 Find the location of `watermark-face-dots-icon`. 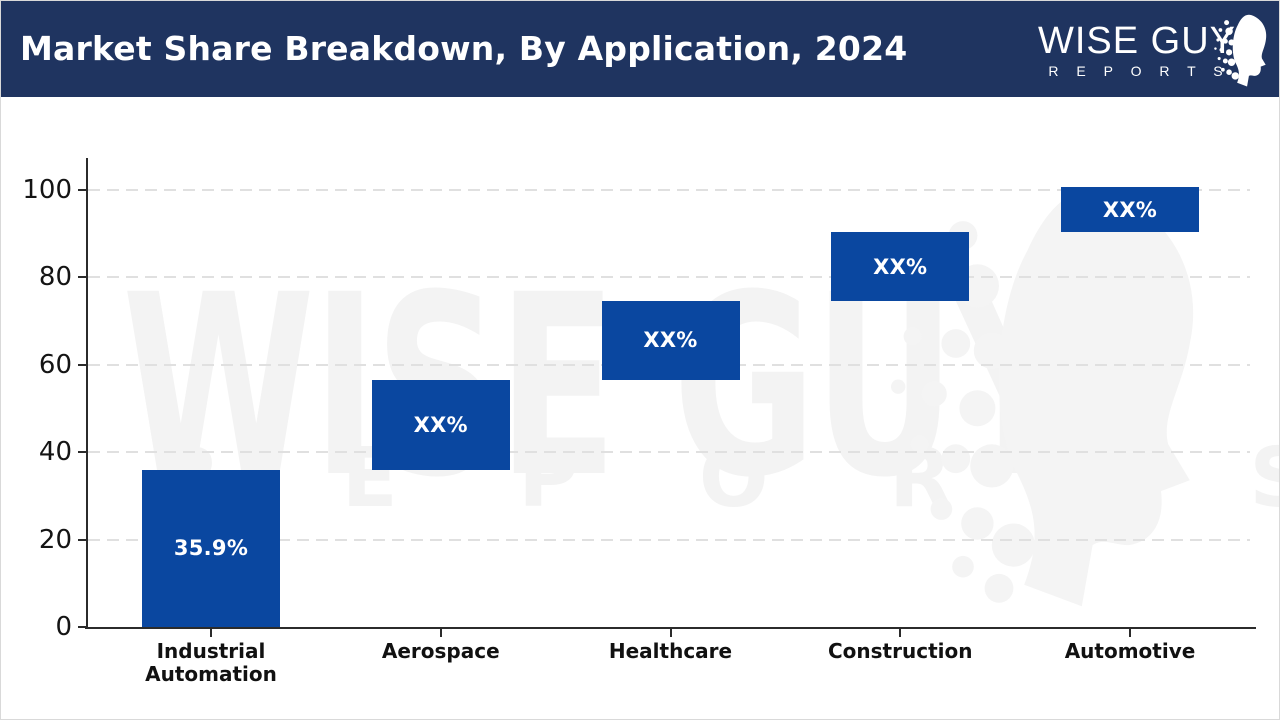

watermark-face-dots-icon is located at coordinates (1042, 398).